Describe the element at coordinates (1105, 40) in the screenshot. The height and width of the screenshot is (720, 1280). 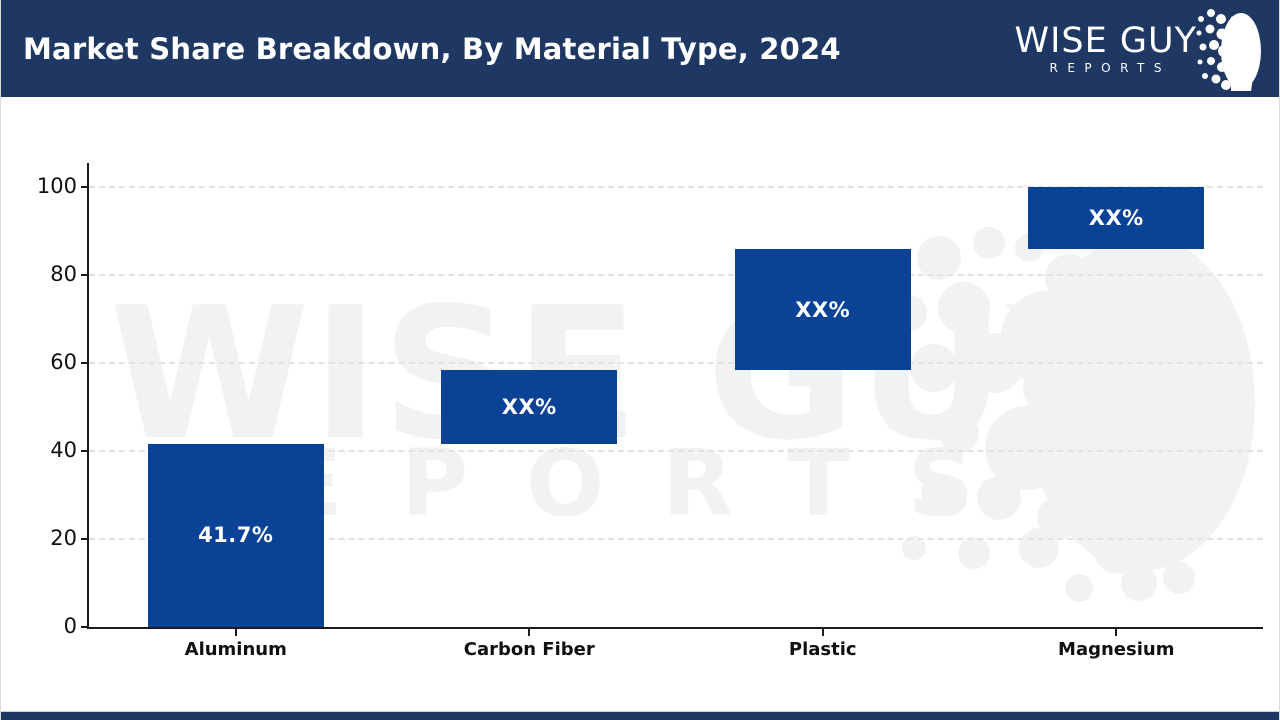
I see `logo-wordmark: WISE GUY` at that location.